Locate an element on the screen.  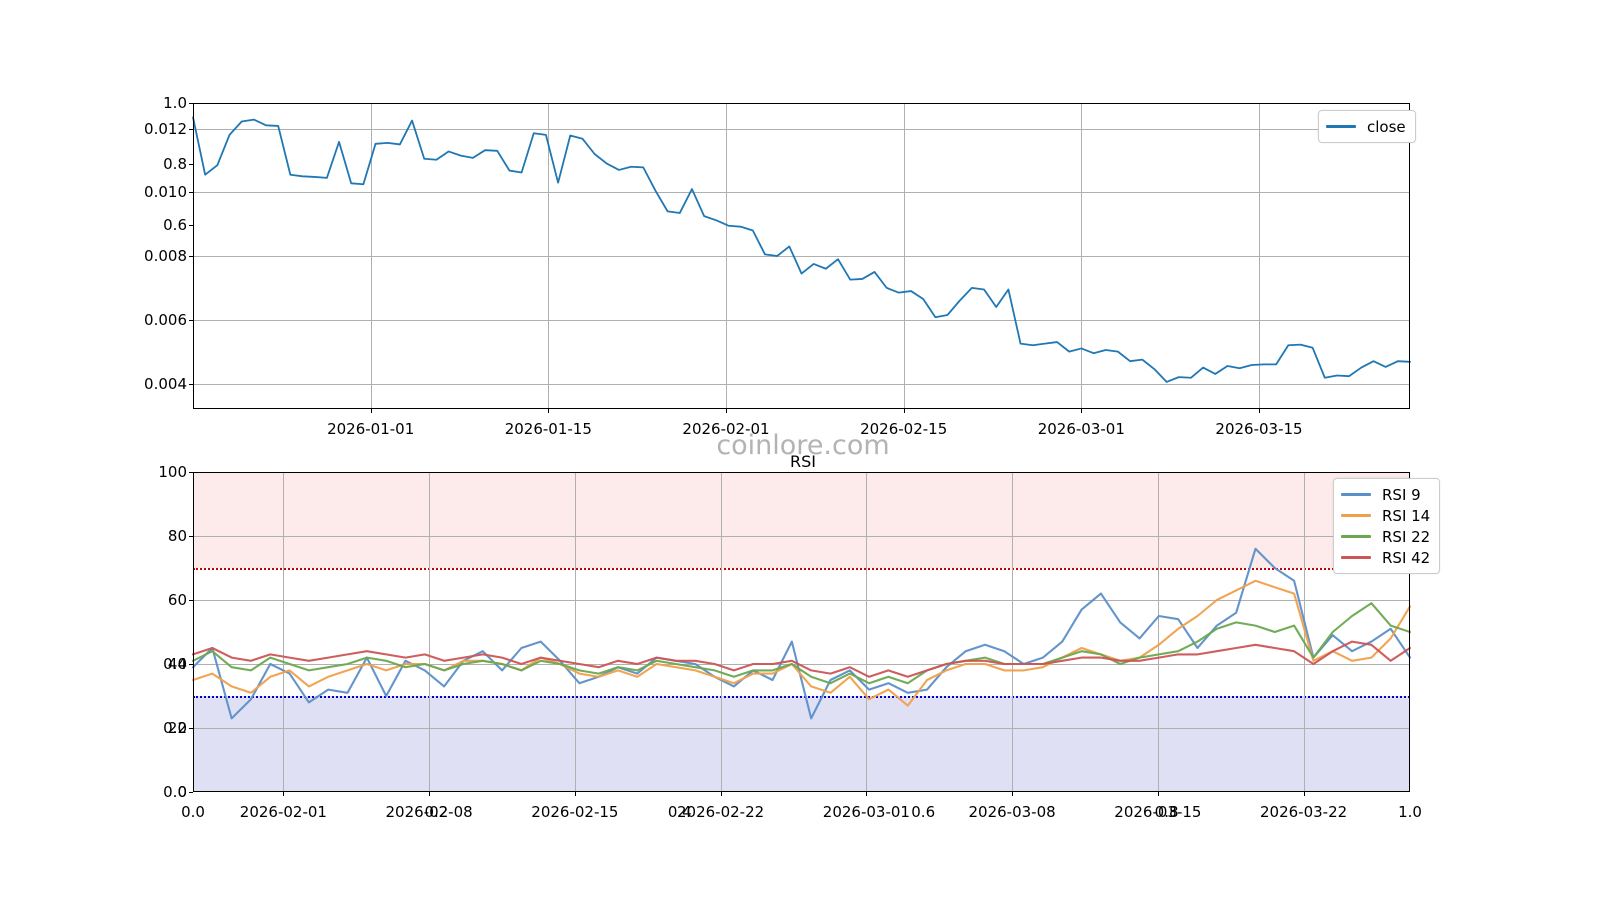
rsi-ytick-label: 100 is located at coordinates (172, 472).